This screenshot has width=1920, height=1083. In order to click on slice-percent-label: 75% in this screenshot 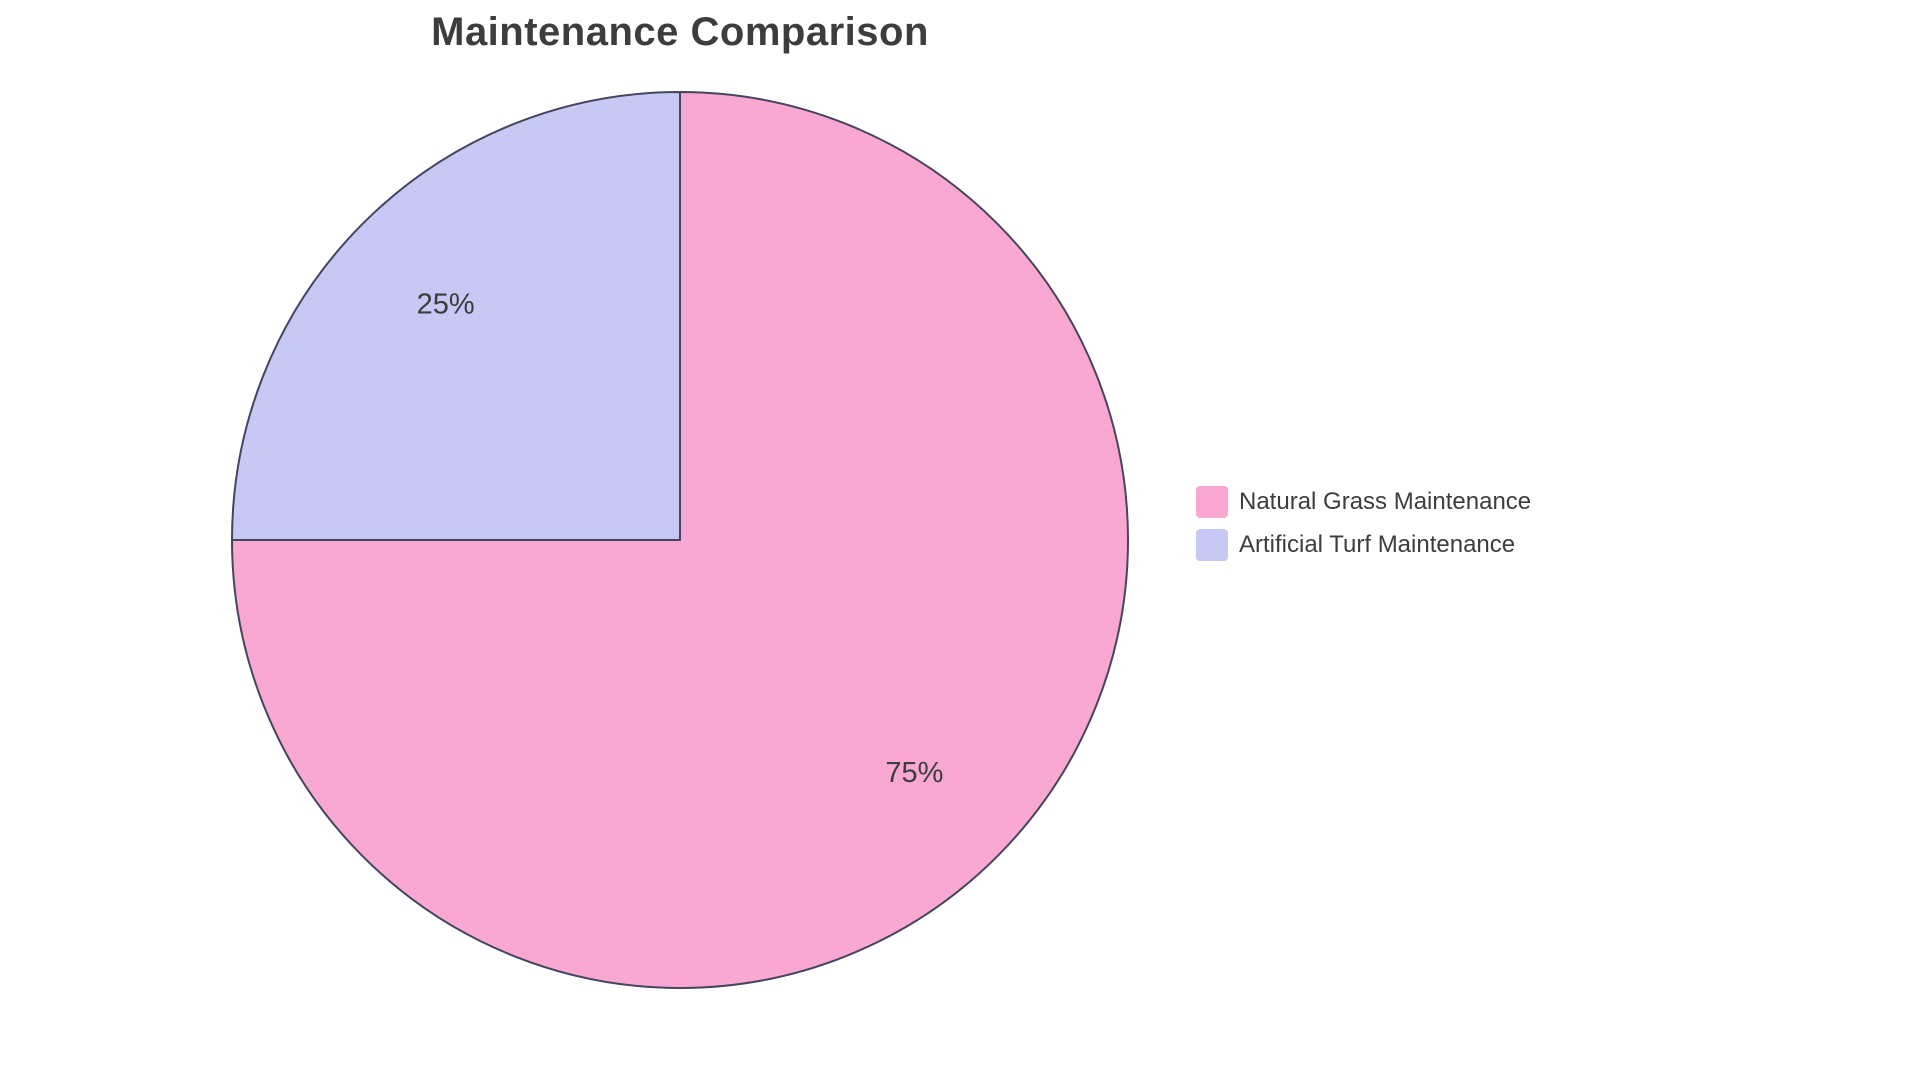, I will do `click(914, 773)`.